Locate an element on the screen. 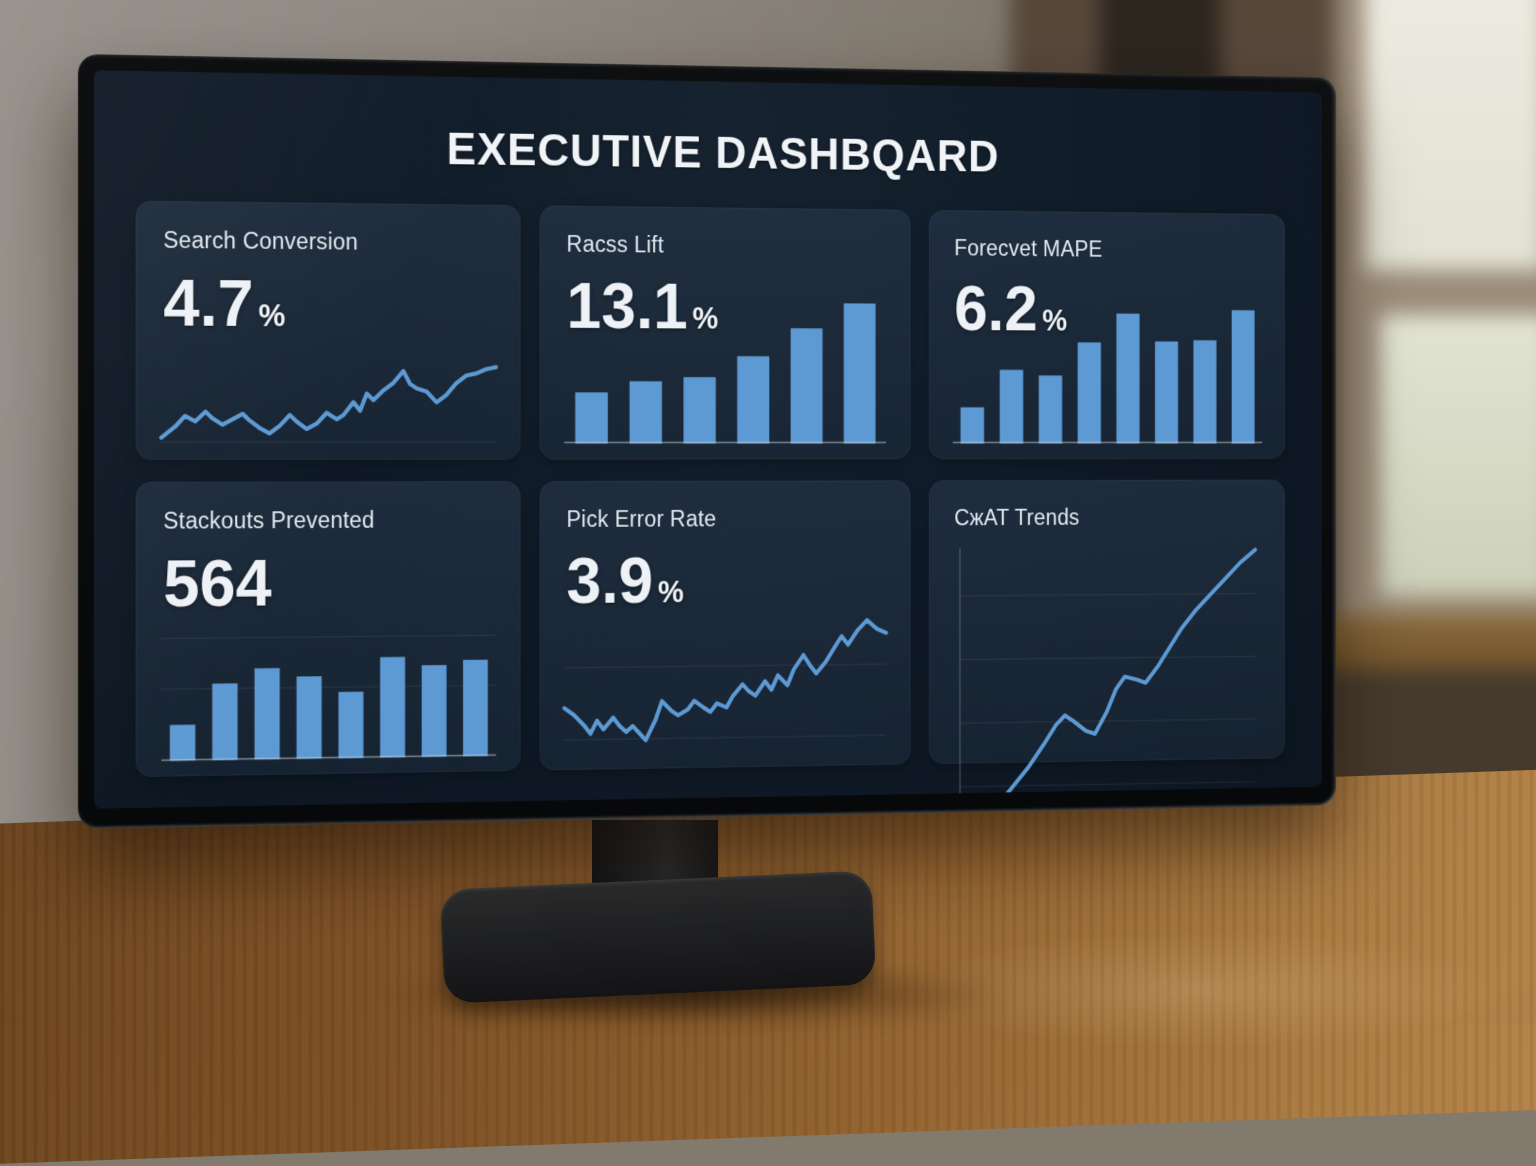  card-label: Stackouts Prevented is located at coordinates (328, 521).